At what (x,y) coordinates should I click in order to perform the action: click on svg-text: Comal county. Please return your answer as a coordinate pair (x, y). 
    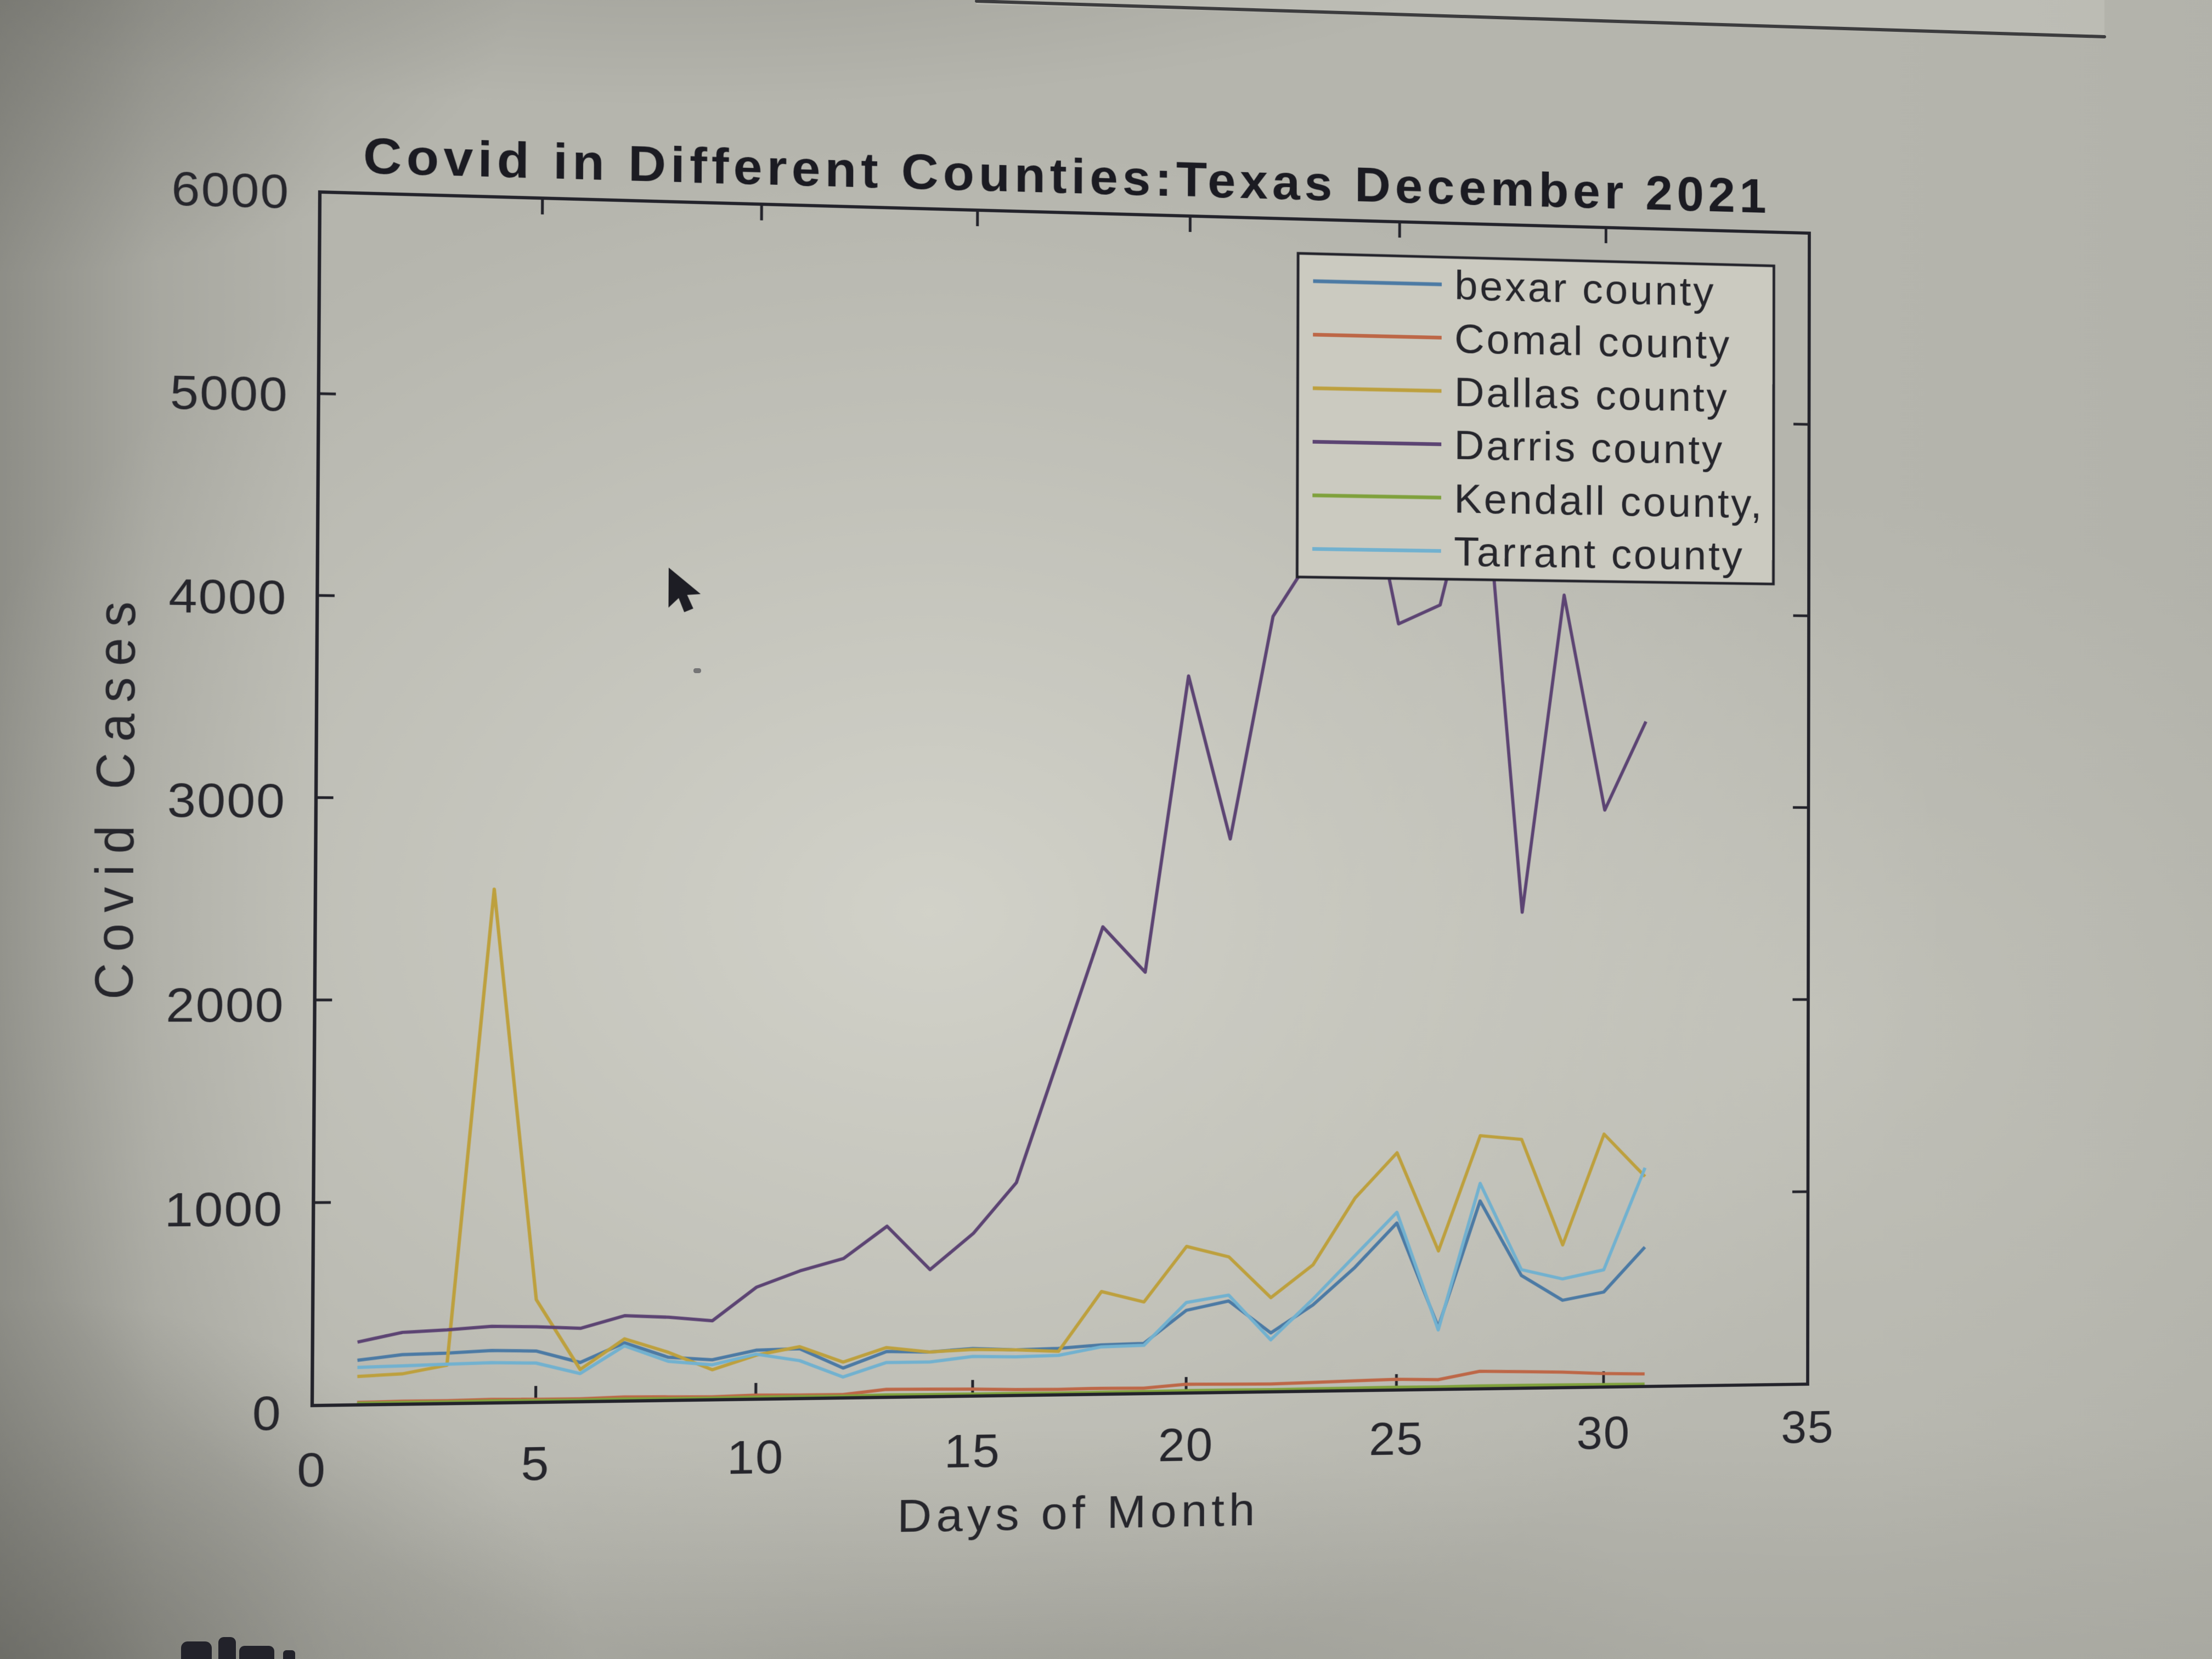
    Looking at the image, I should click on (1592, 342).